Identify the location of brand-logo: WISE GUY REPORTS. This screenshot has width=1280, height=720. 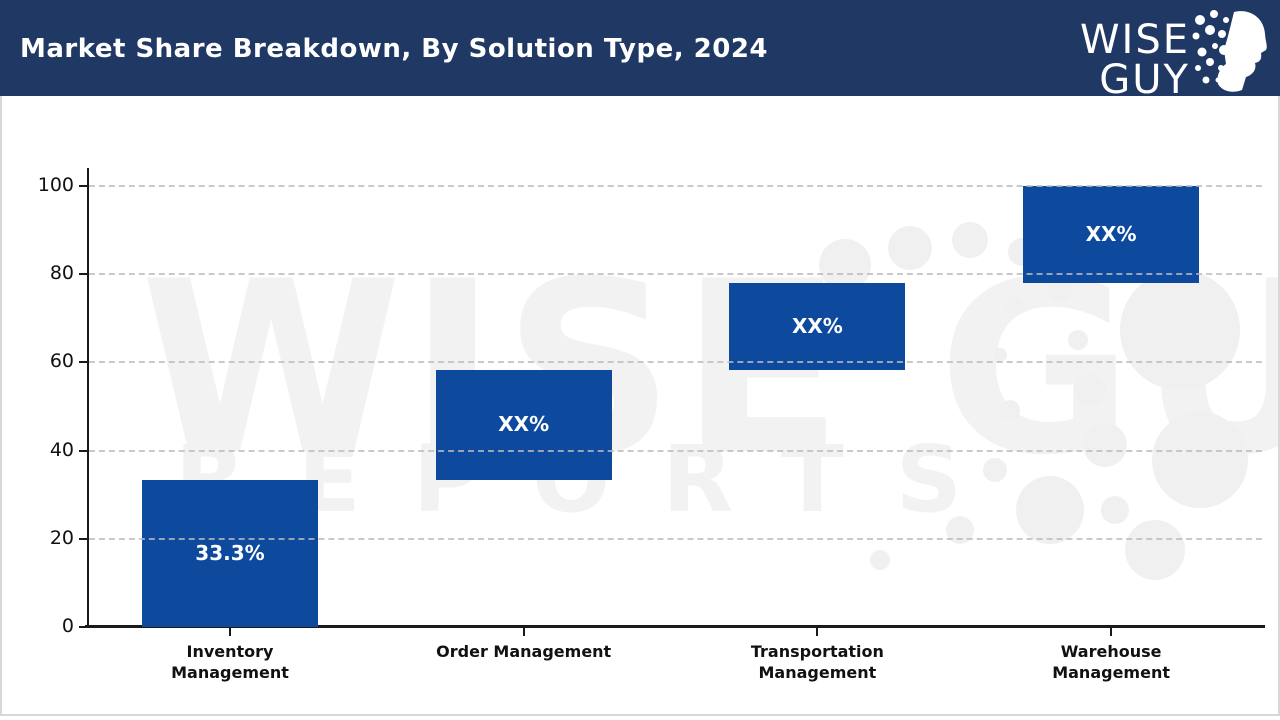
(1140, 60).